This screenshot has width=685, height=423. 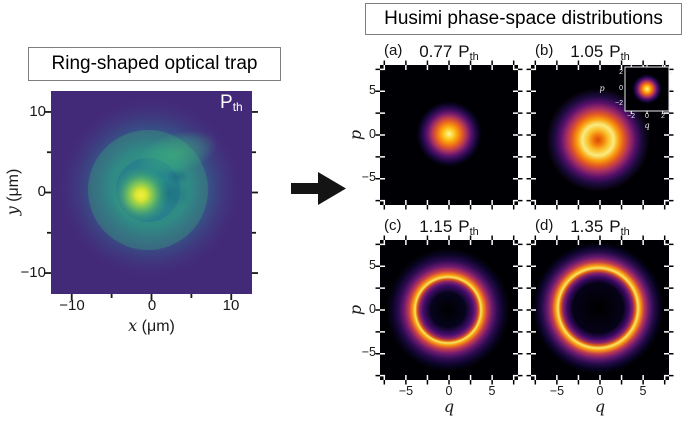 I want to click on inset-ytick-neg2: −2, so click(x=619, y=103).